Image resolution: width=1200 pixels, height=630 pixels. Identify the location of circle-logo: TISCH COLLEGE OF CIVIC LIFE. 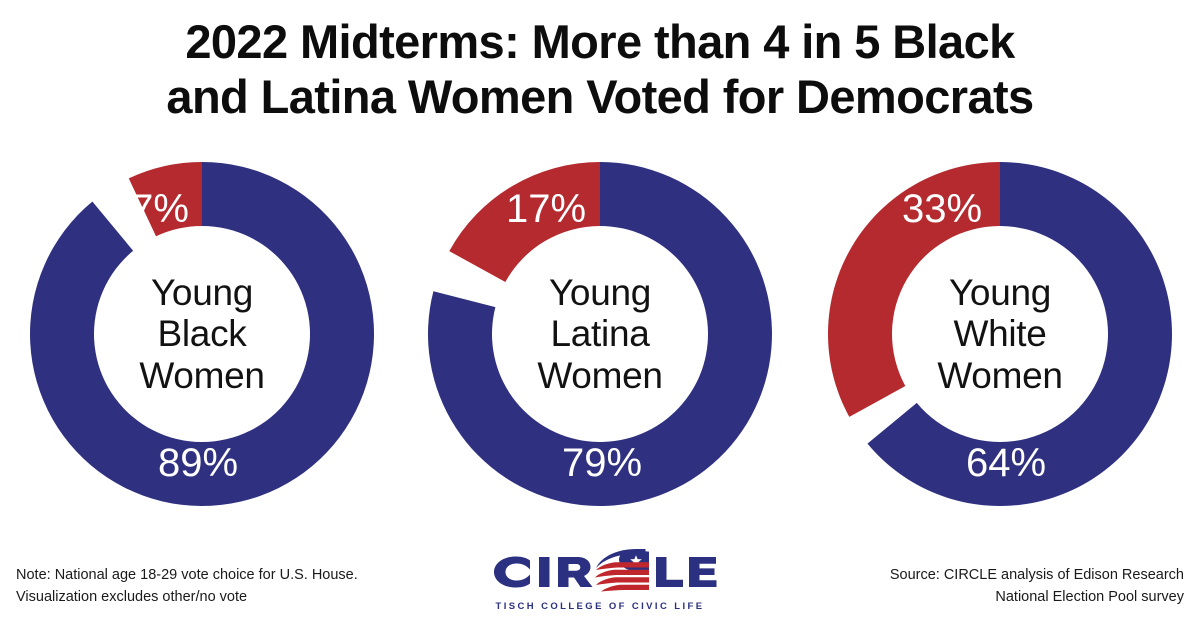
(600, 579).